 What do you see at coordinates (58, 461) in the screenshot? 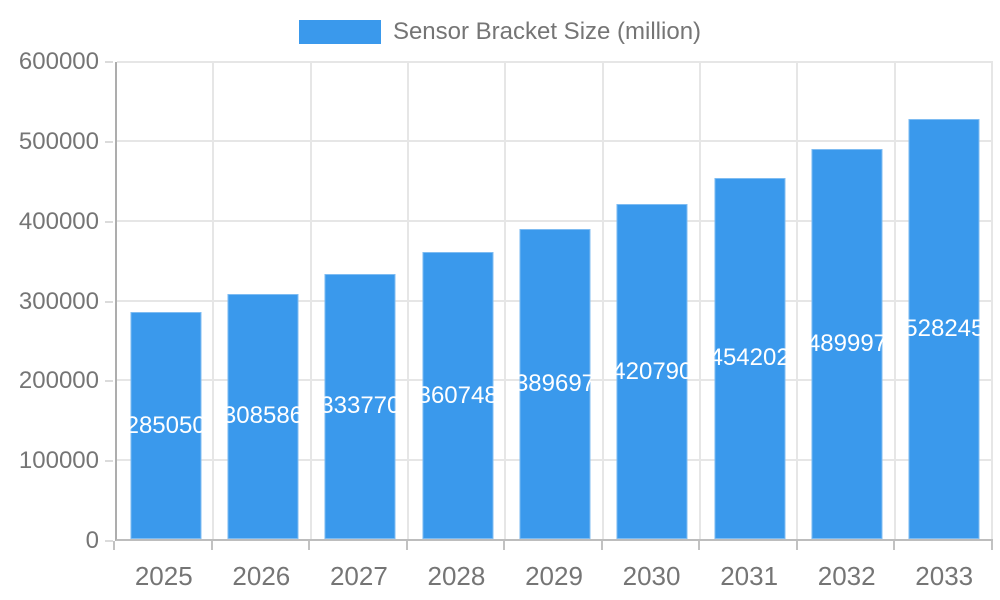
I see `y-tick-label: 100000` at bounding box center [58, 461].